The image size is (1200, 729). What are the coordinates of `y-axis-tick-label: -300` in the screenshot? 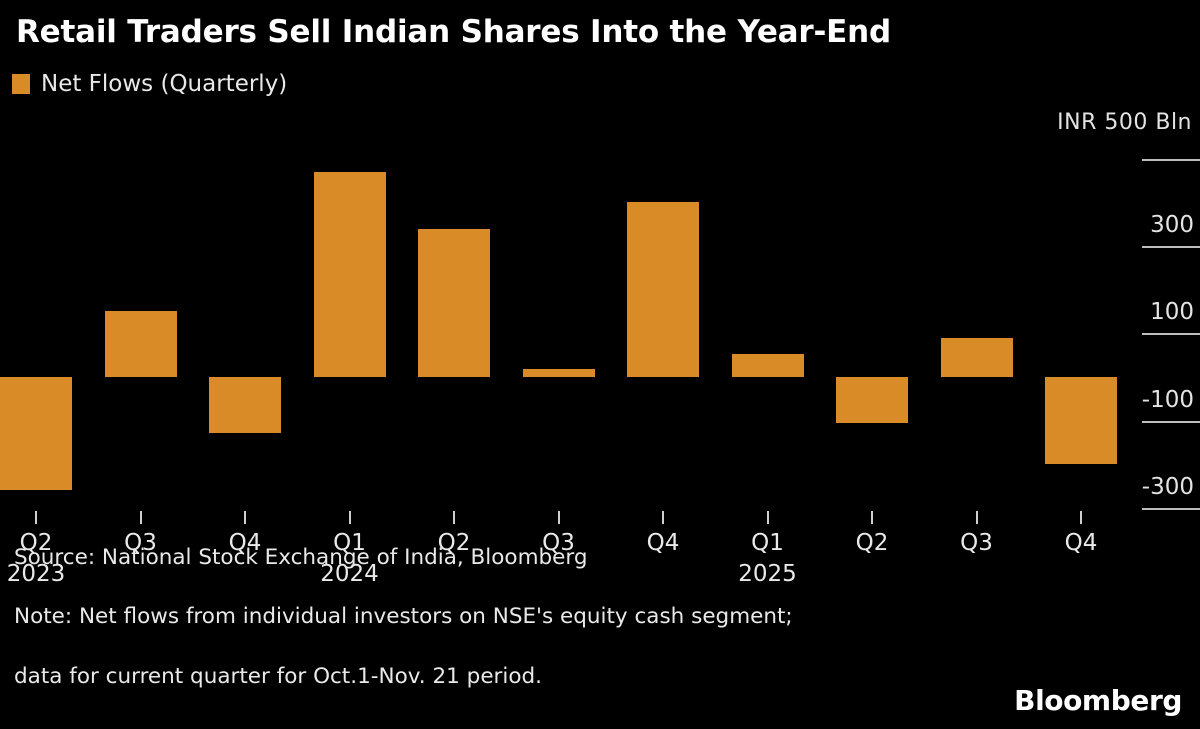 It's located at (1167, 486).